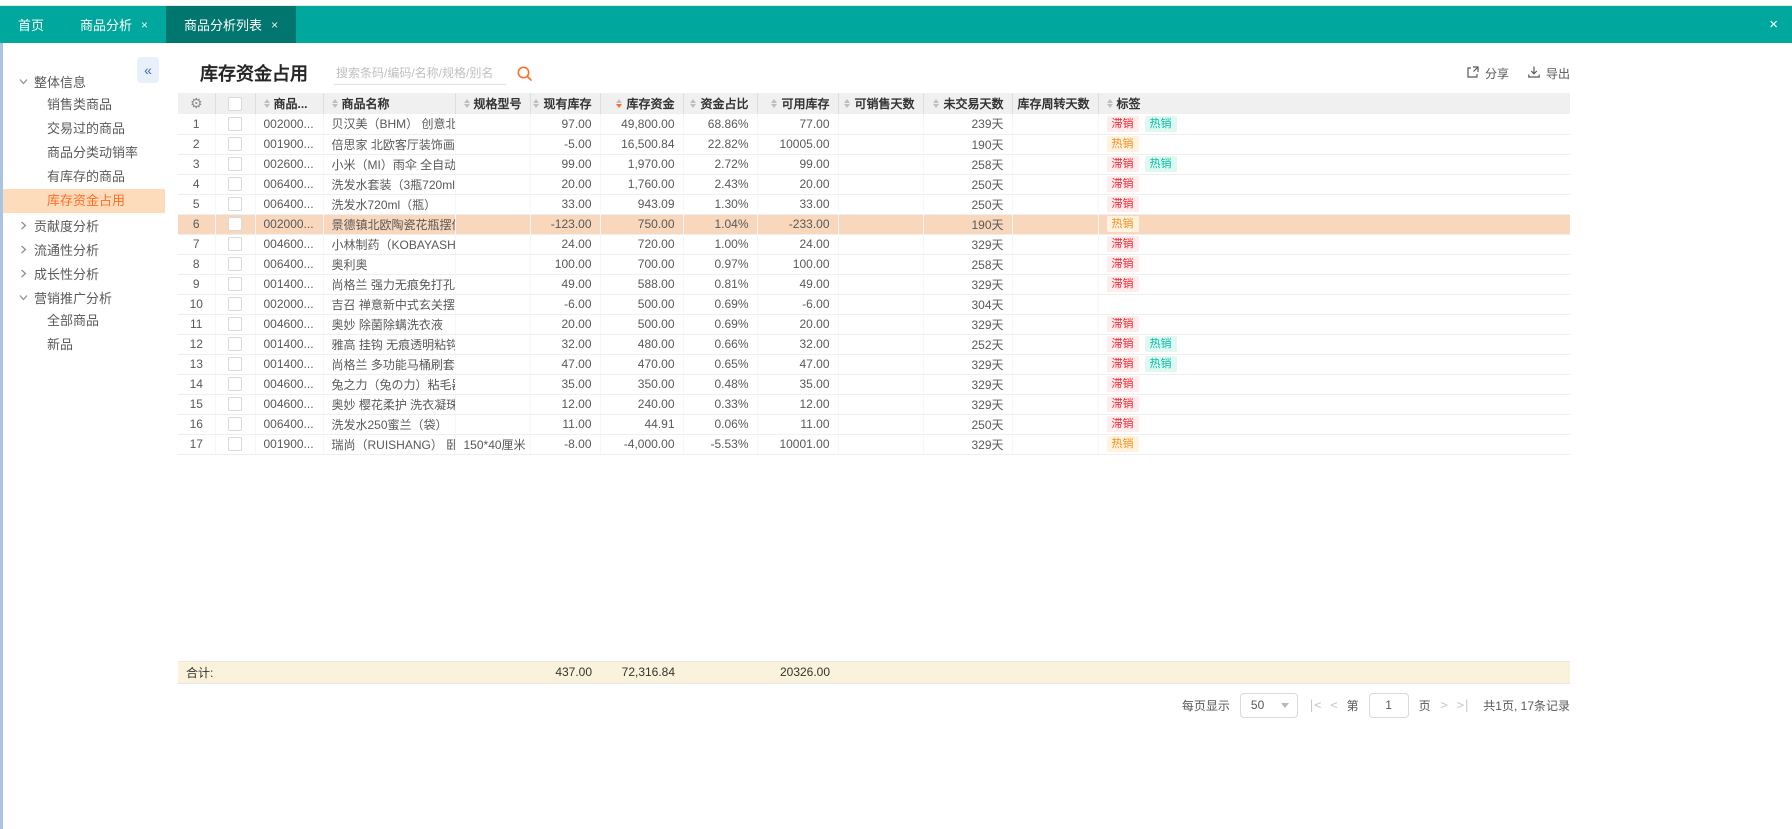 This screenshot has height=829, width=1792. I want to click on table-header-cell-turnover: 库存周转天数, so click(1055, 103).